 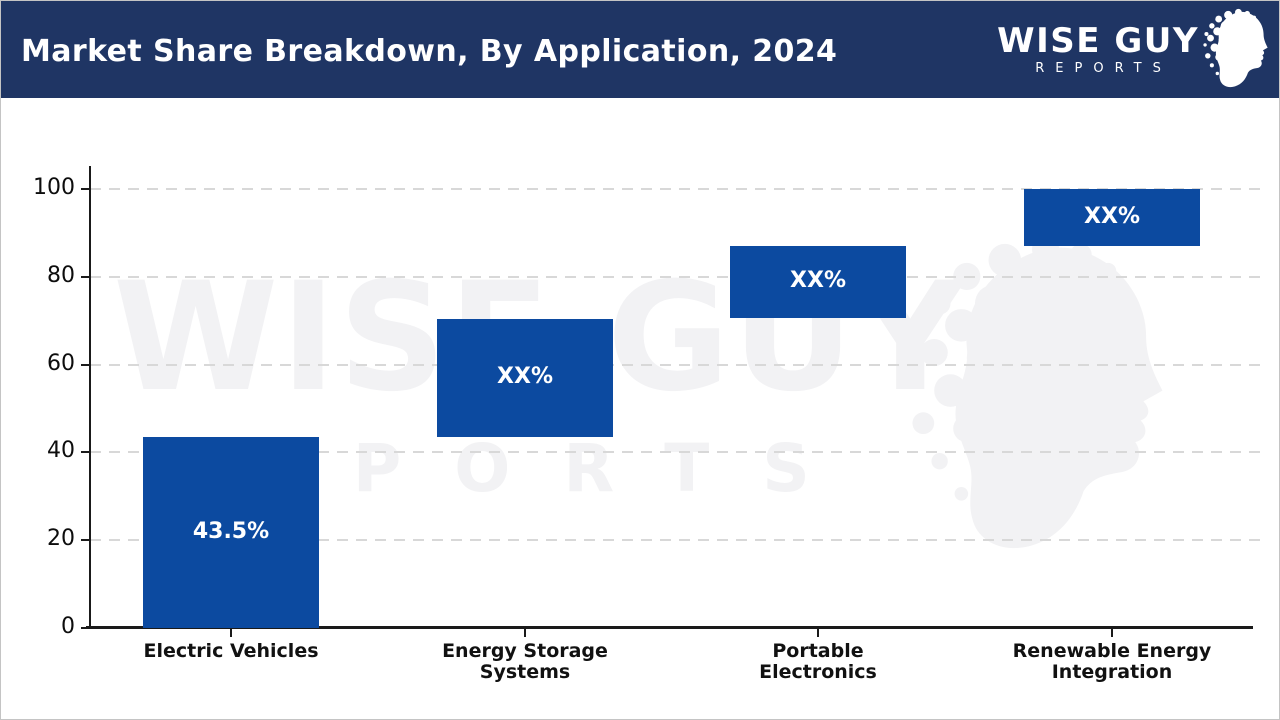 What do you see at coordinates (90, 397) in the screenshot?
I see `y-axis-line` at bounding box center [90, 397].